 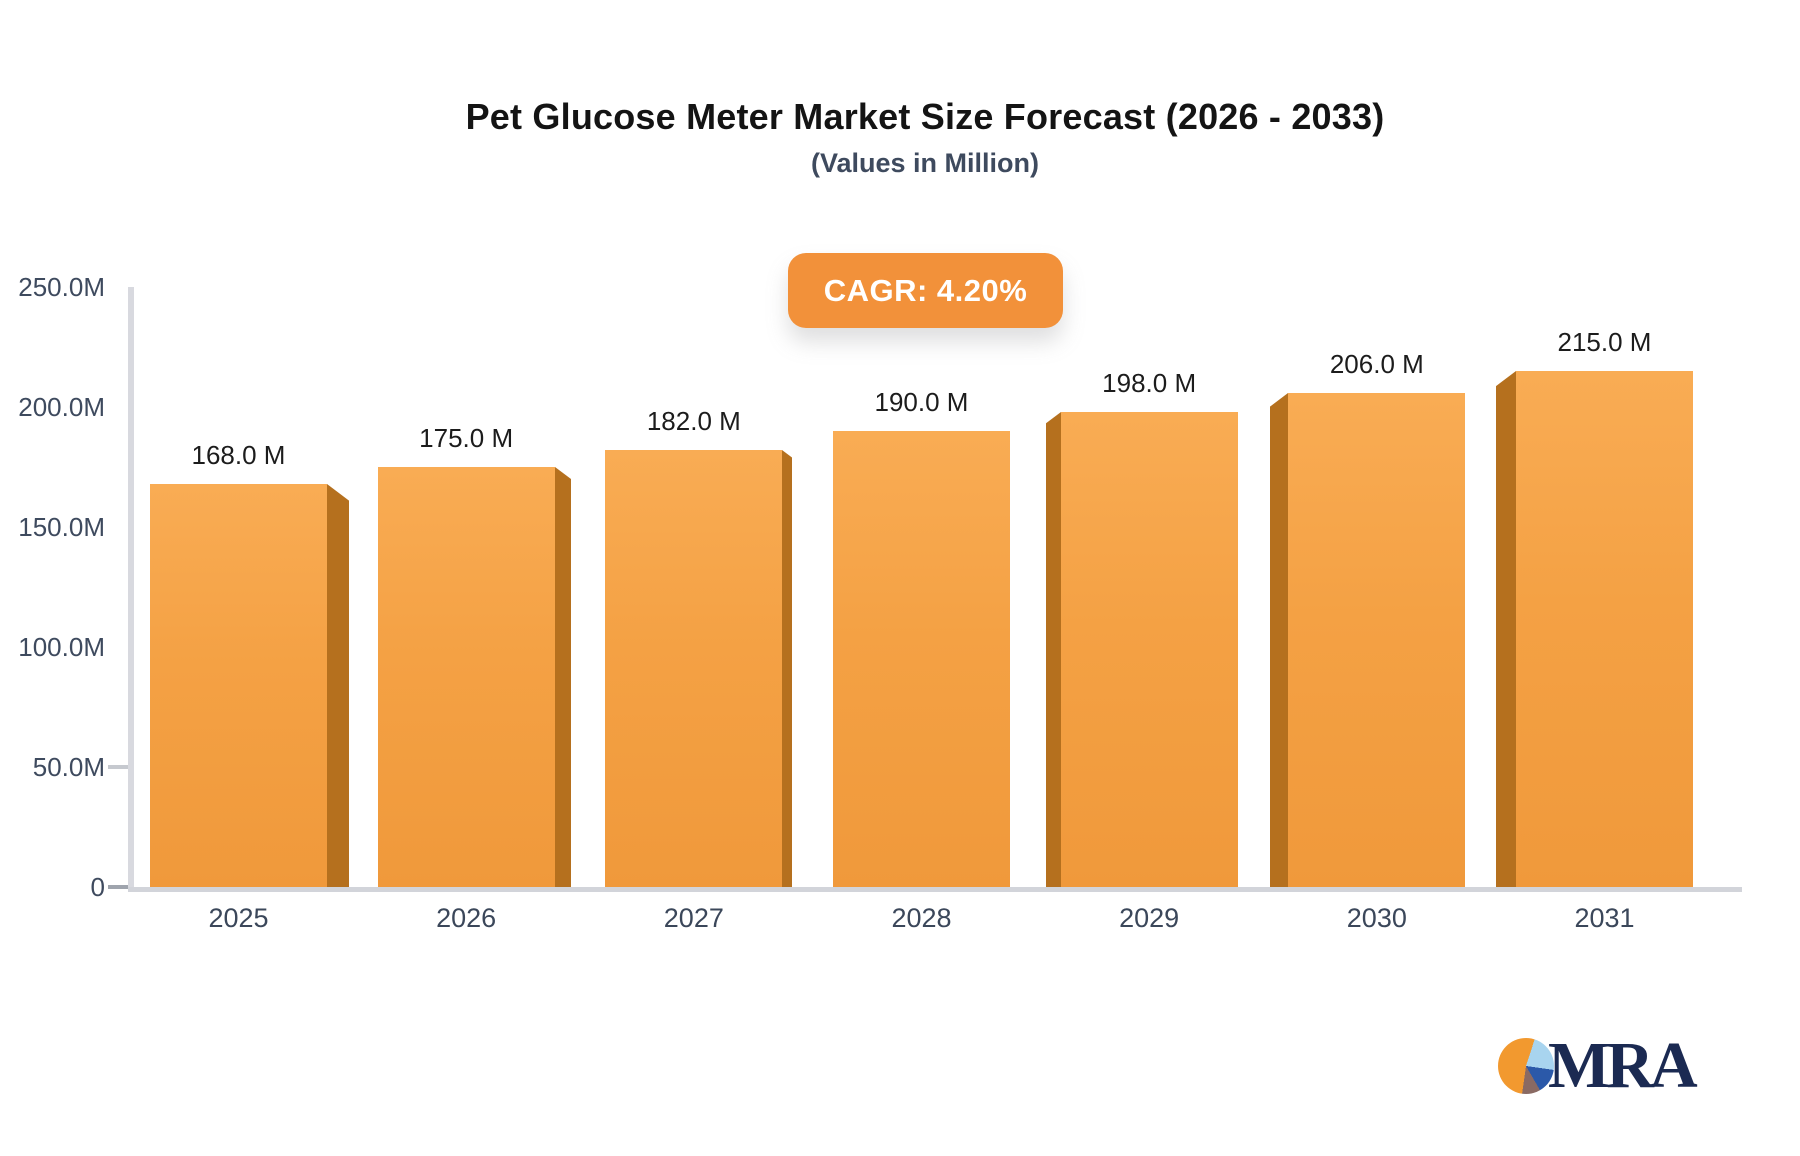 What do you see at coordinates (921, 659) in the screenshot?
I see `bar-2028` at bounding box center [921, 659].